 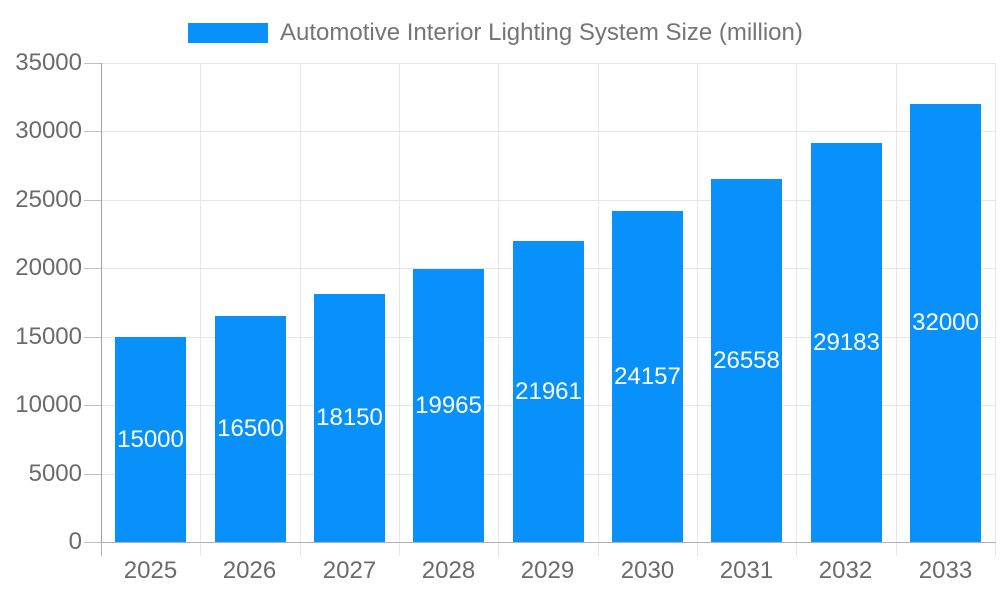 I want to click on y-axis-label: 10000, so click(x=48, y=404).